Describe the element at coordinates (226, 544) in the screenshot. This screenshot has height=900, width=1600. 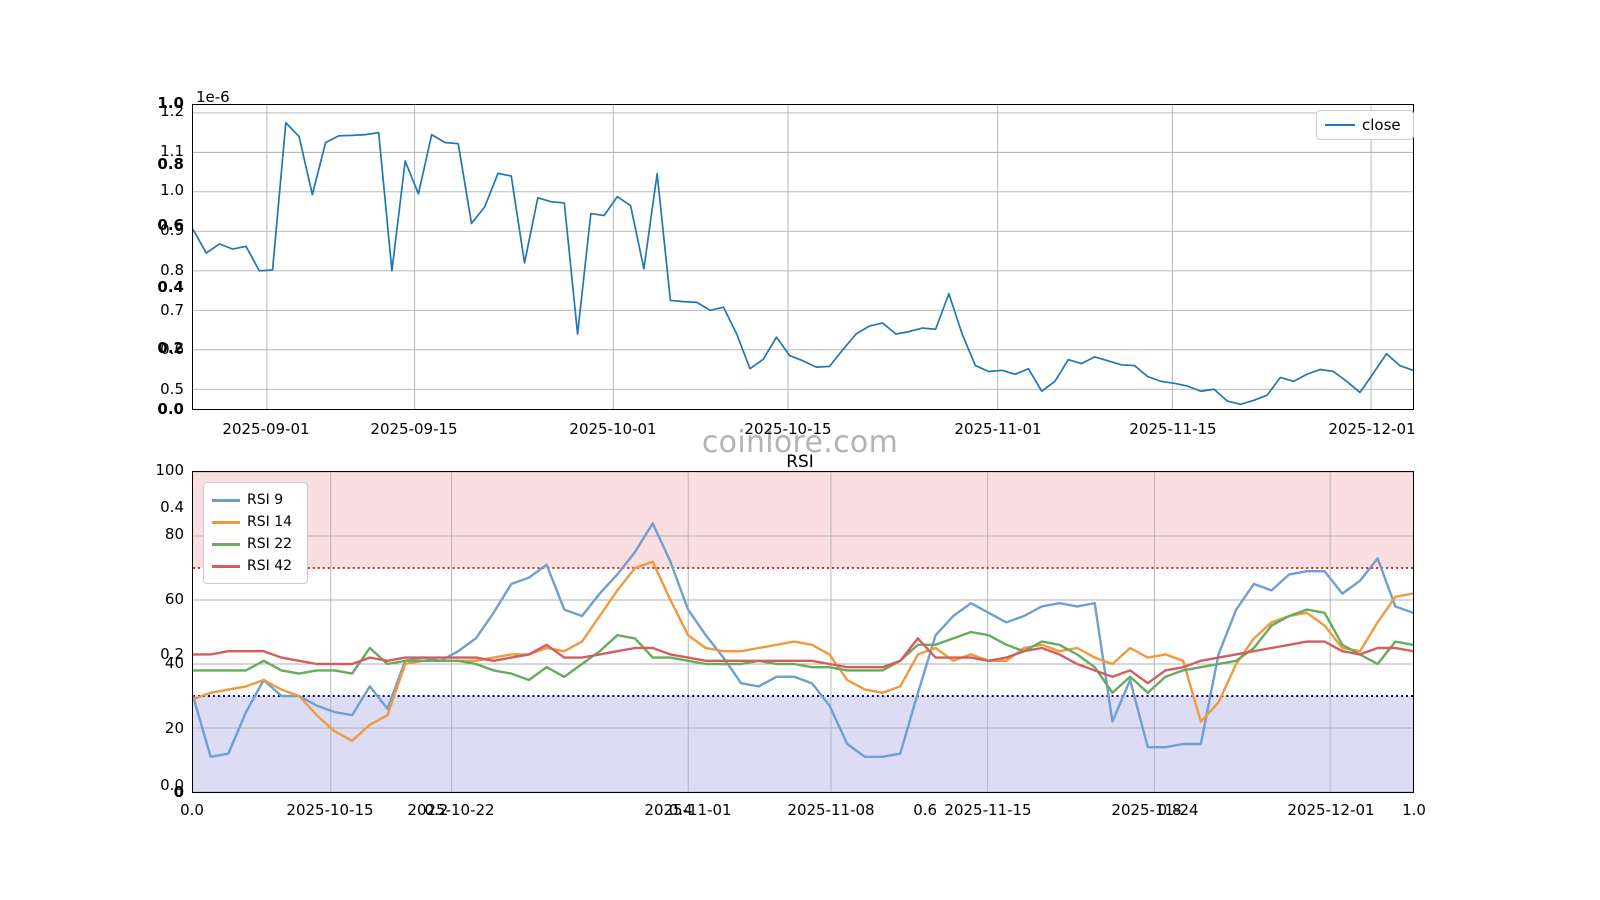
I see `rsi-22-line-swatch` at that location.